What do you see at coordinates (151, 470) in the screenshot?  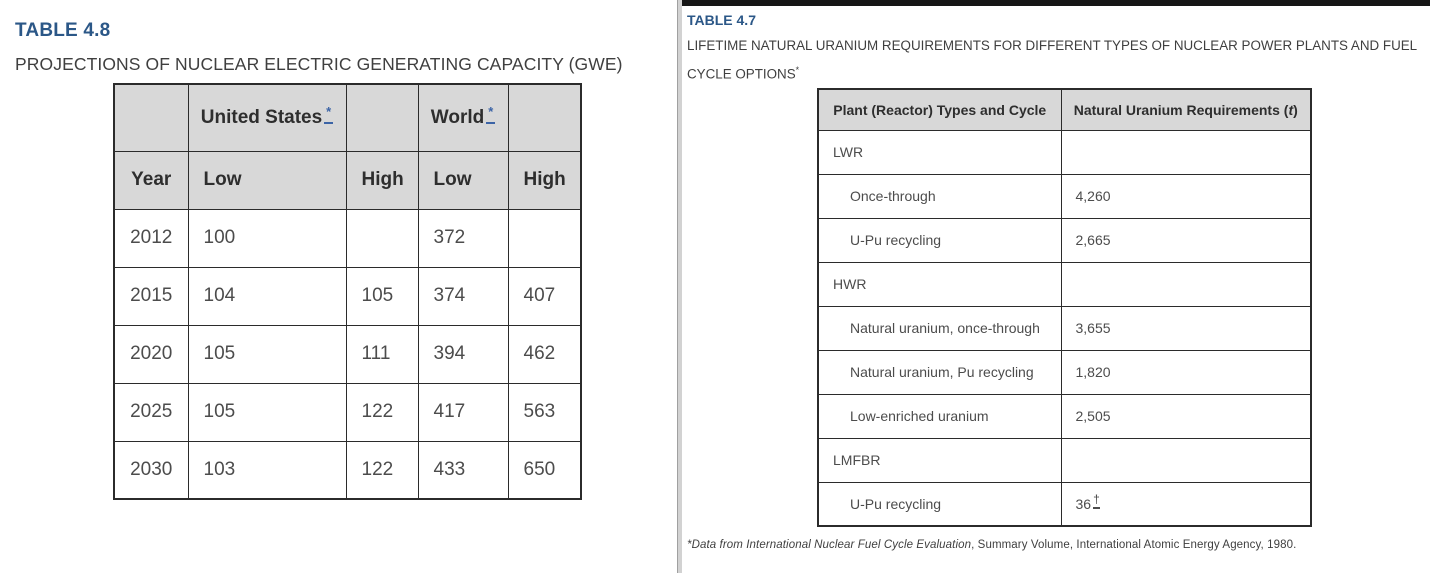 I see `year-cell: 2030` at bounding box center [151, 470].